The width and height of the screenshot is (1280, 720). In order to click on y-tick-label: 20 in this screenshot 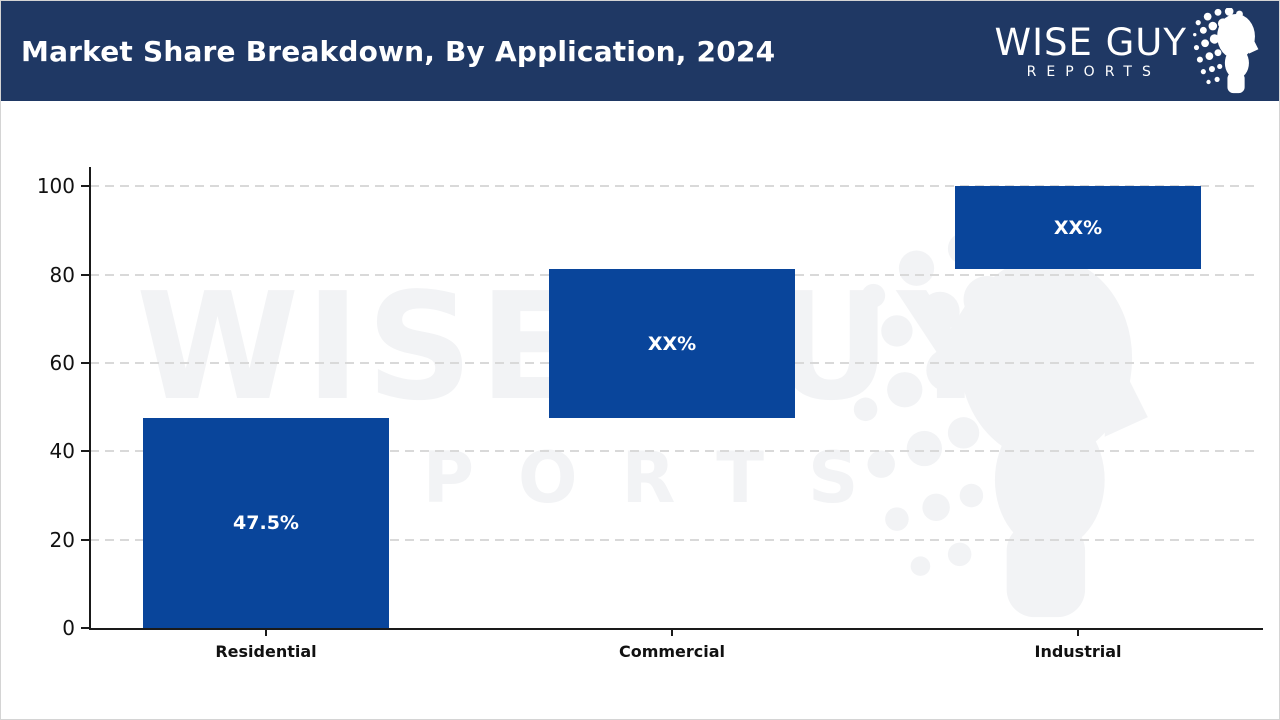, I will do `click(62, 539)`.